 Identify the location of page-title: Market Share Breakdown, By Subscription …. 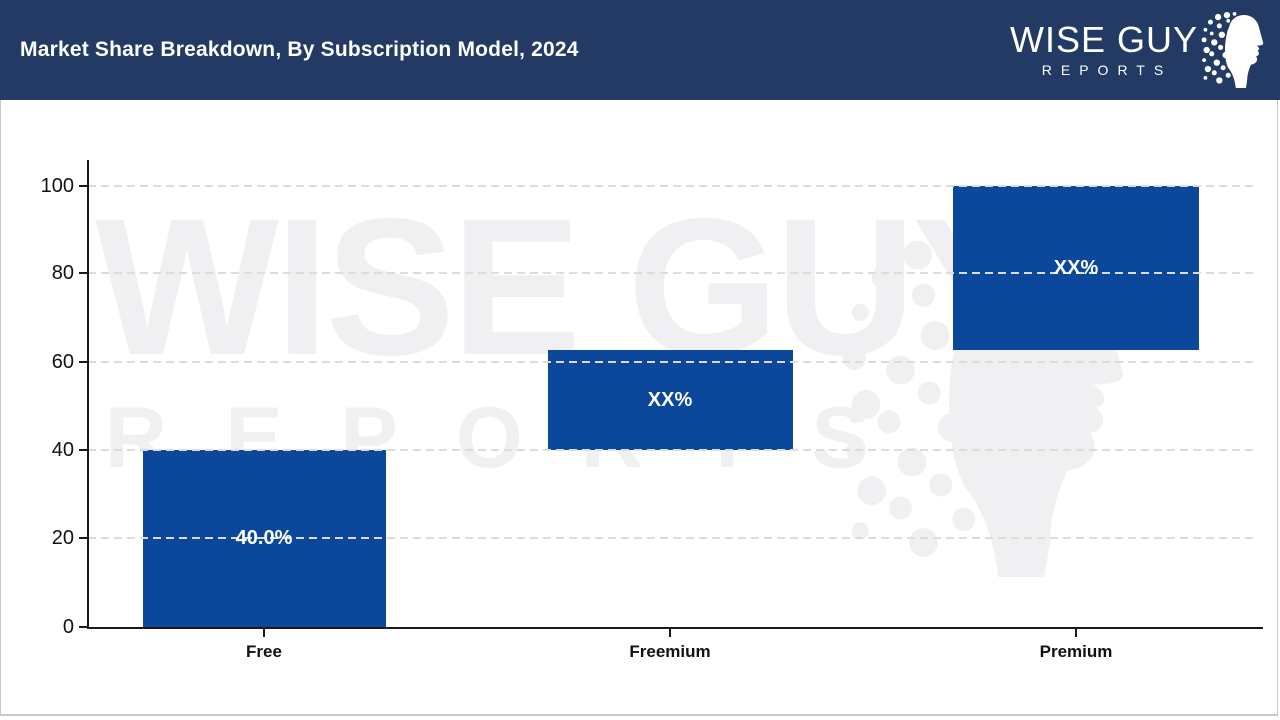
(299, 49).